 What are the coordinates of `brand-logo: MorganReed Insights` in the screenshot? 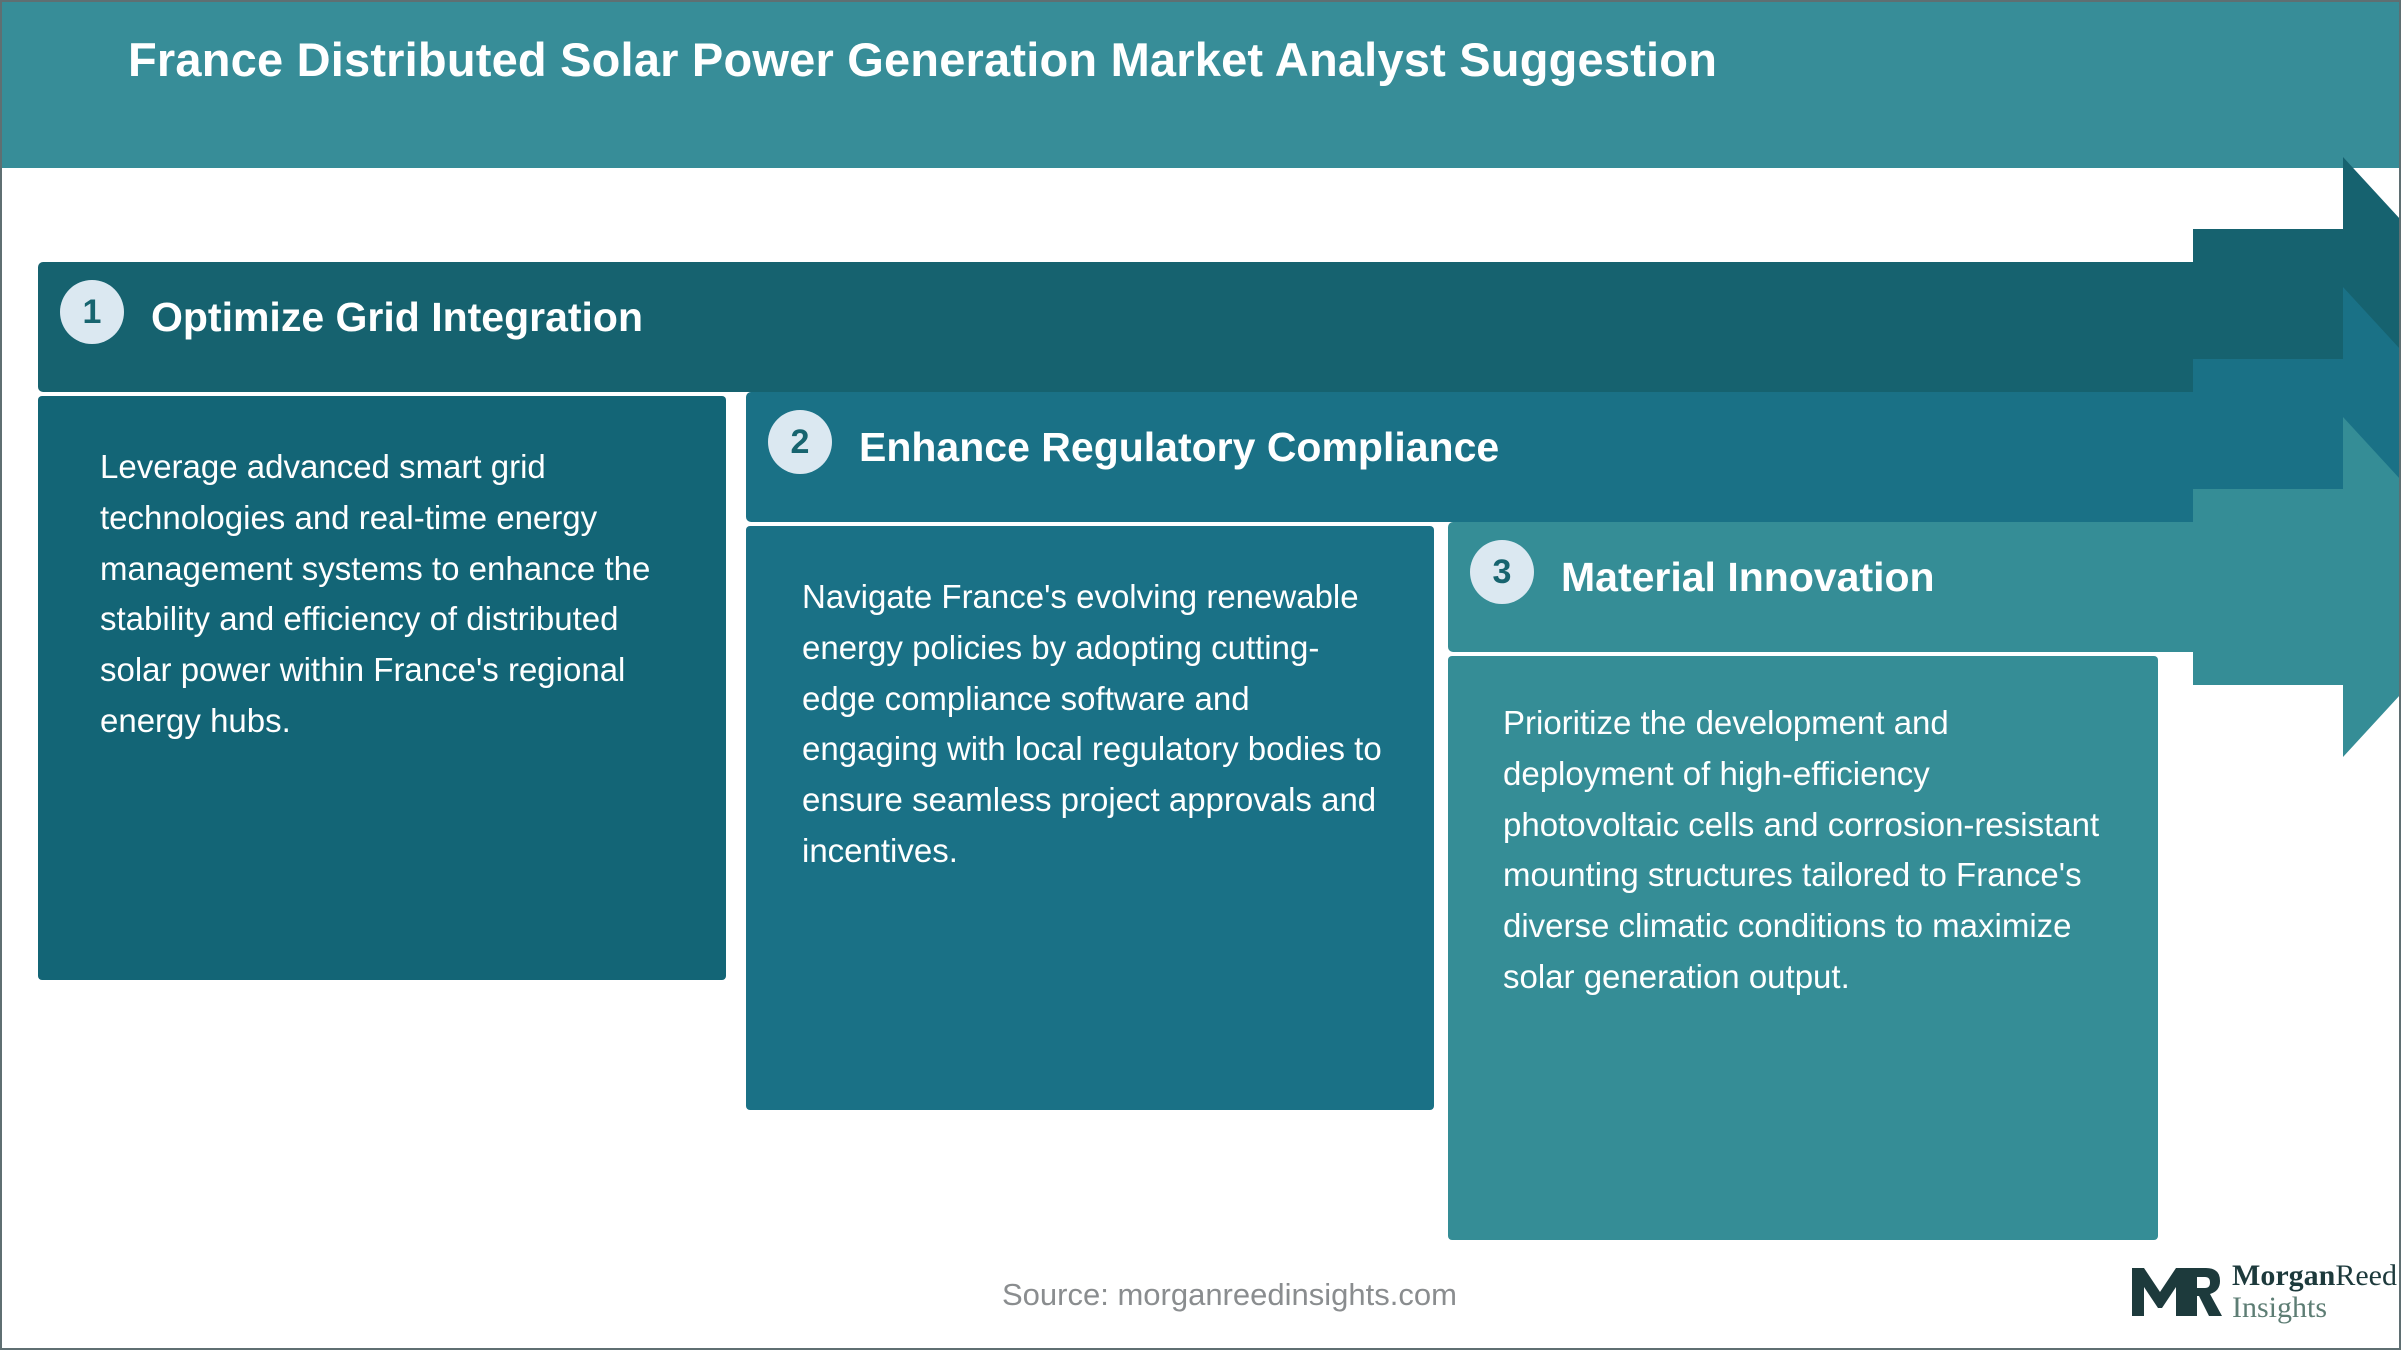 It's located at (2263, 1292).